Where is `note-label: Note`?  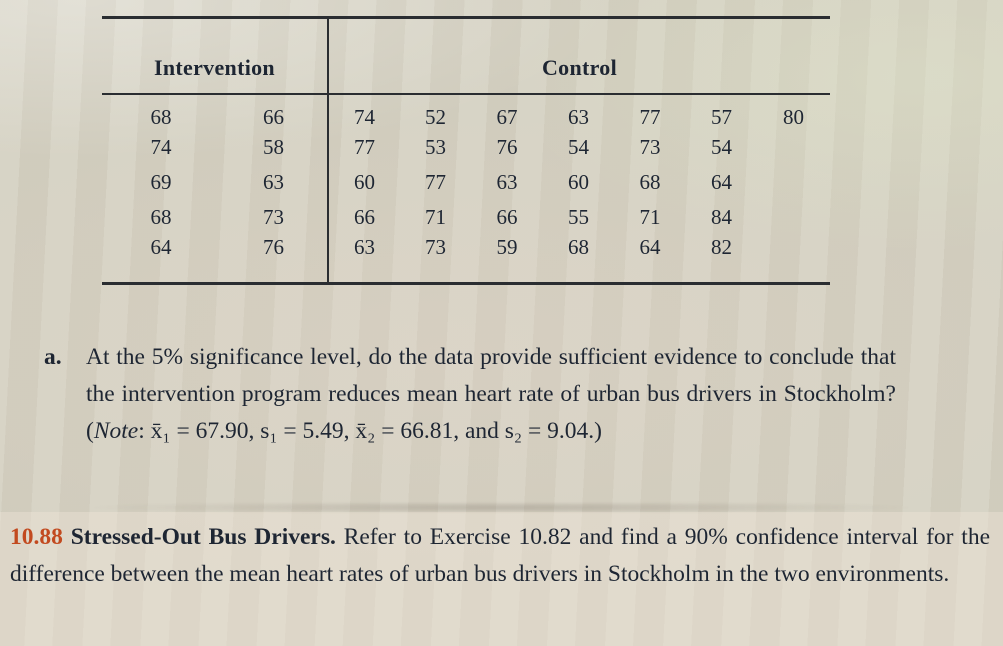
note-label: Note is located at coordinates (116, 431).